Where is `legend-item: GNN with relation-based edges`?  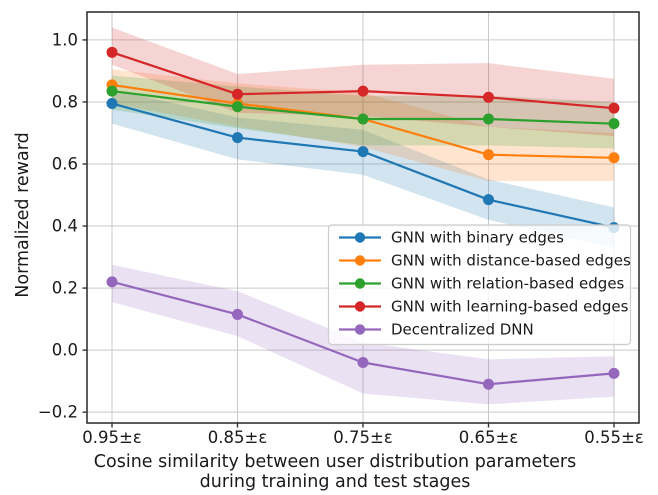
legend-item: GNN with relation-based edges is located at coordinates (482, 284).